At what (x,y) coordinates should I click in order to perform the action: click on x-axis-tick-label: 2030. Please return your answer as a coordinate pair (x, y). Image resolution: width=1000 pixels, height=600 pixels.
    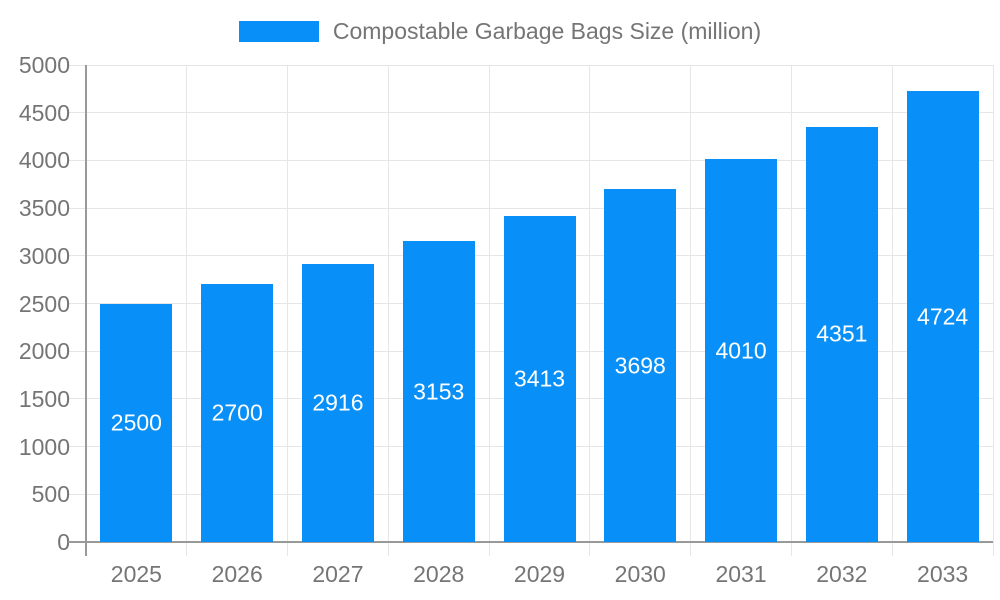
    Looking at the image, I should click on (640, 574).